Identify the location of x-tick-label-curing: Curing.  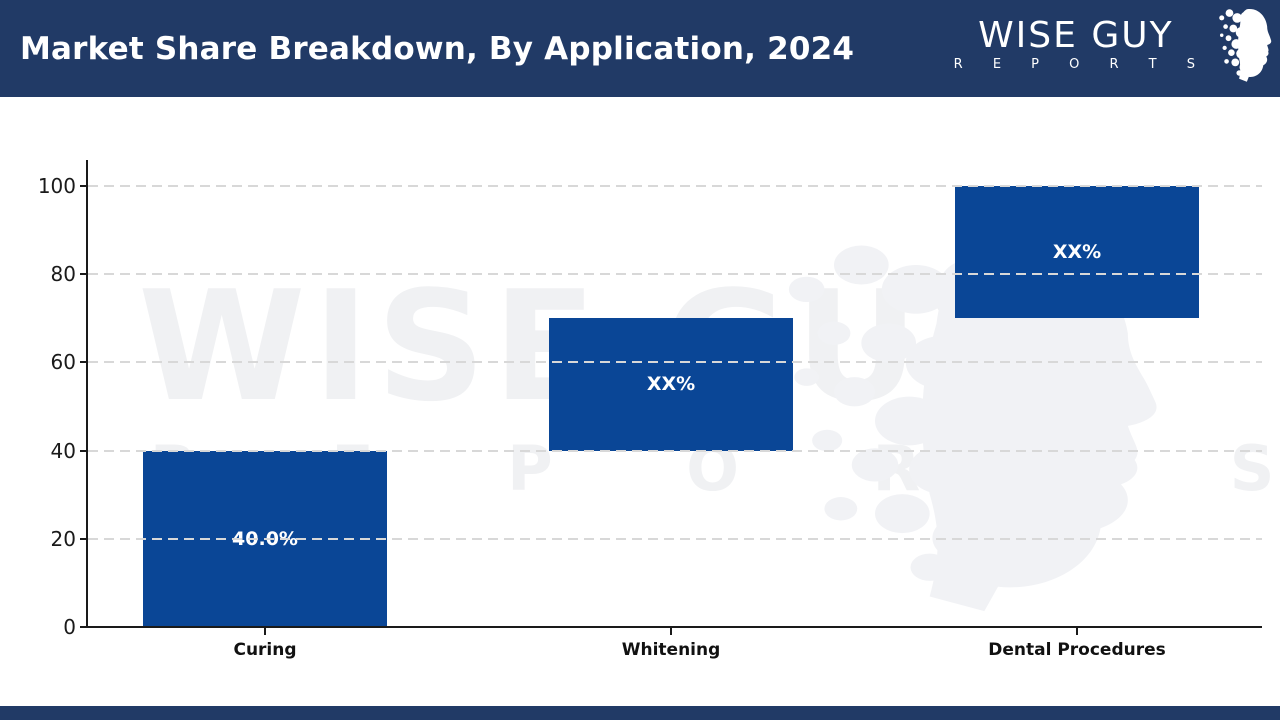
(265, 650).